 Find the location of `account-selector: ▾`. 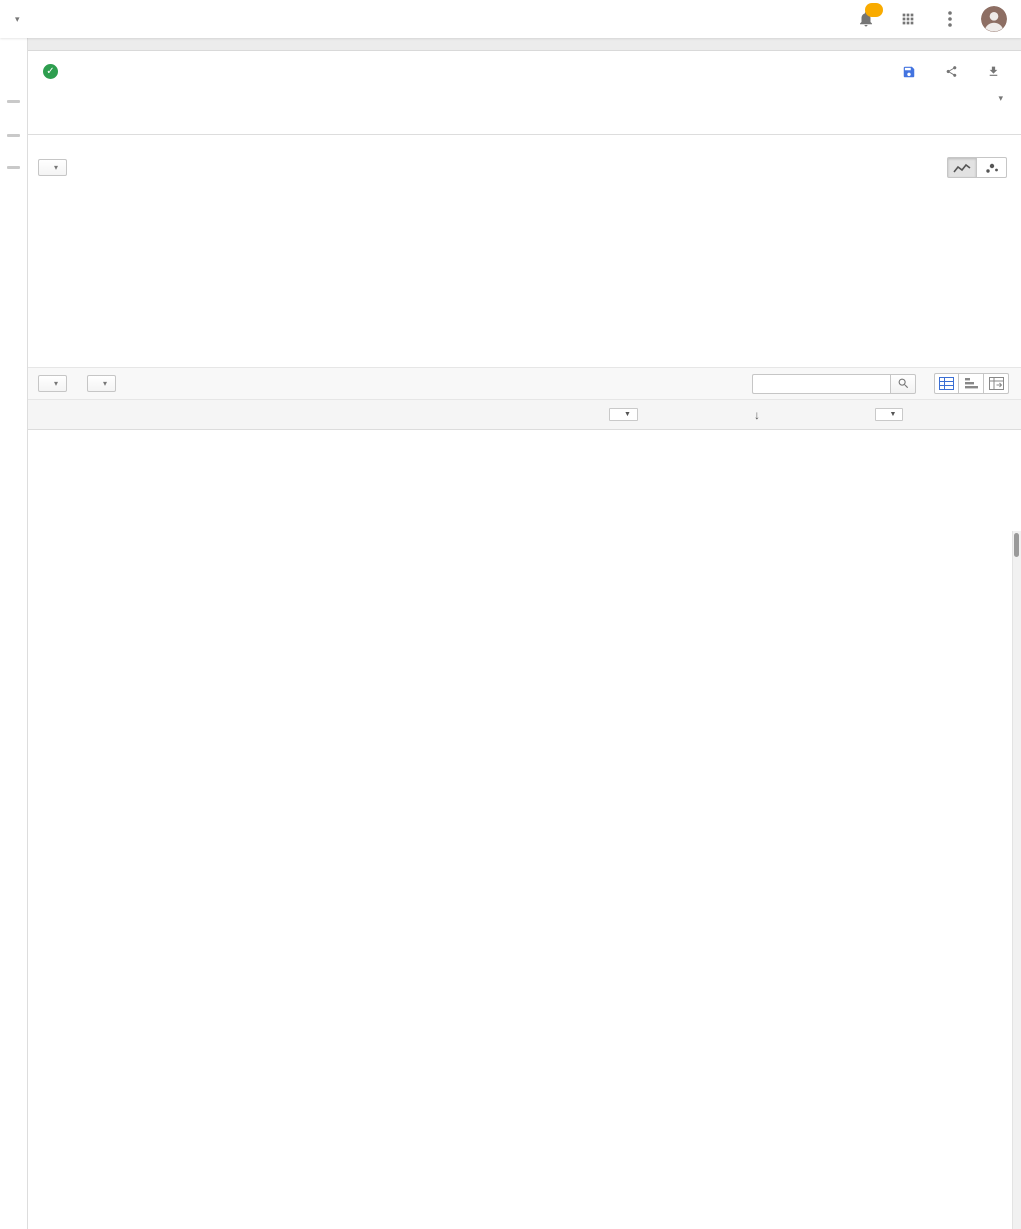

account-selector: ▾ is located at coordinates (15, 19).